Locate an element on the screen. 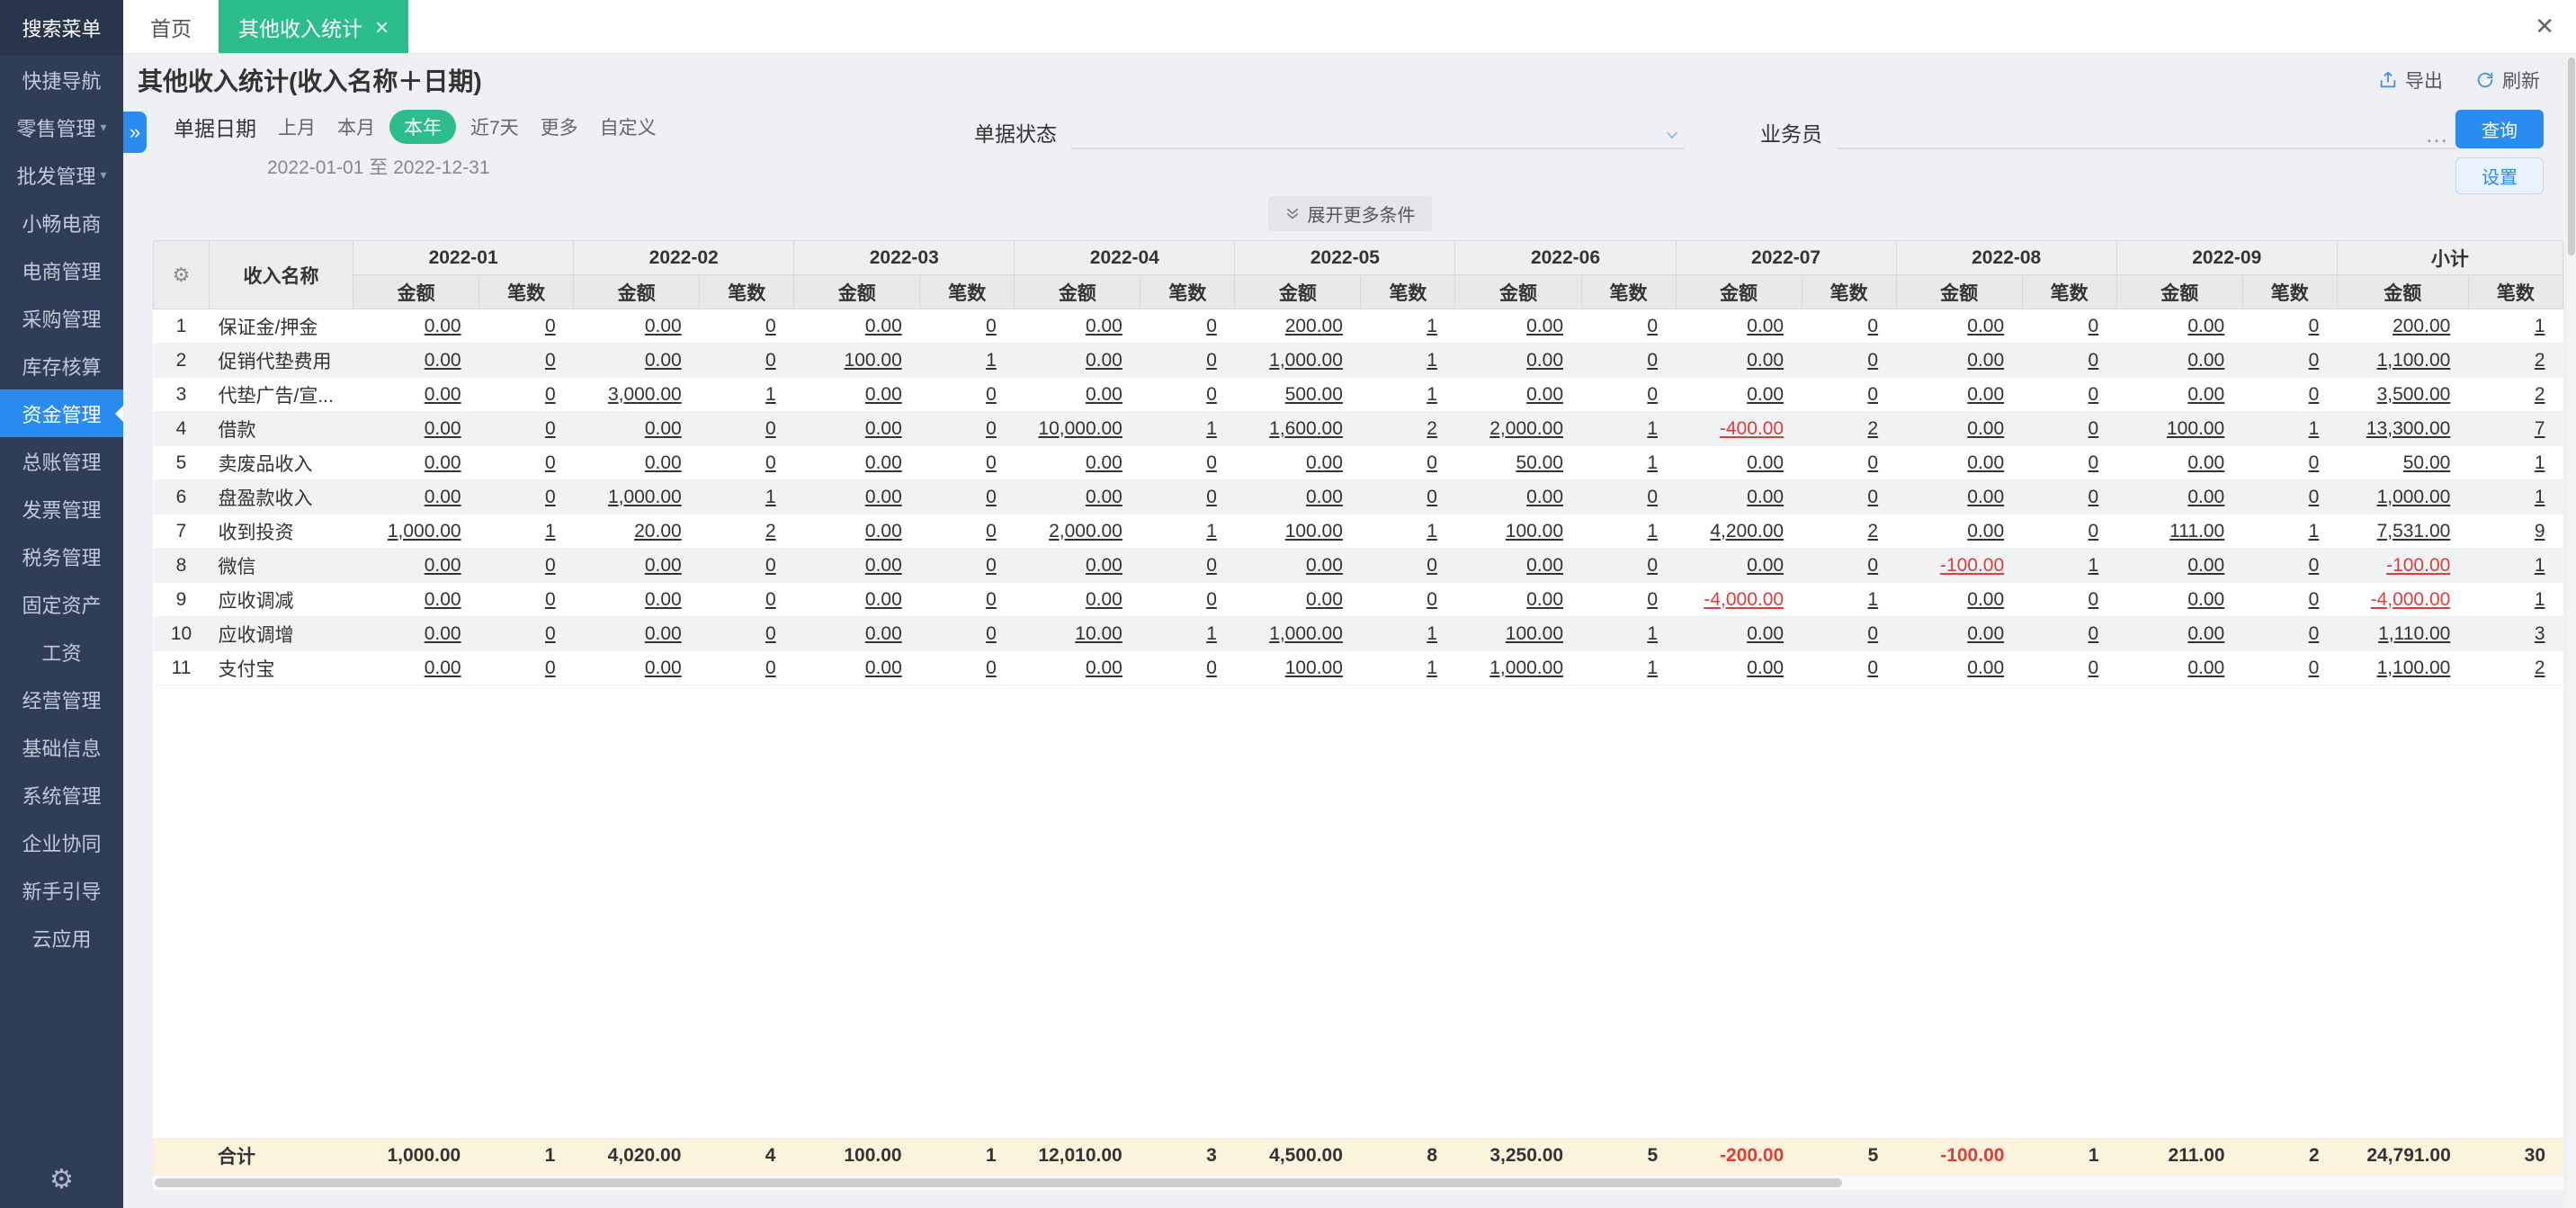 This screenshot has height=1208, width=2576. tab-home: 首页 is located at coordinates (171, 26).